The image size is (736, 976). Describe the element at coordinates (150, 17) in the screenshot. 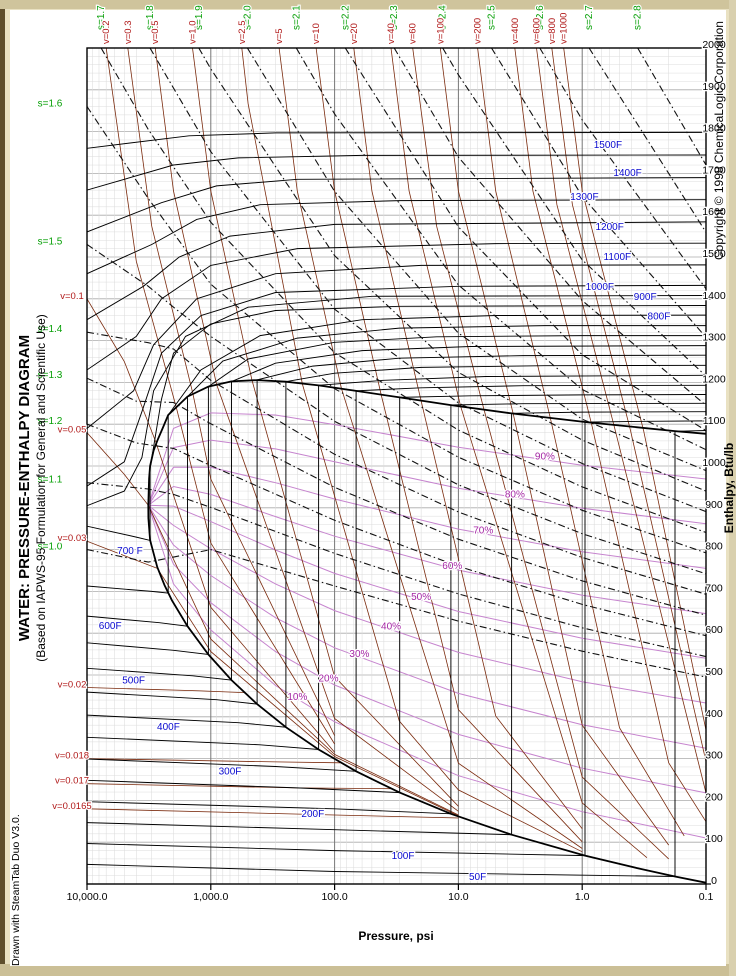

I see `entropy-label: s=1.8` at that location.